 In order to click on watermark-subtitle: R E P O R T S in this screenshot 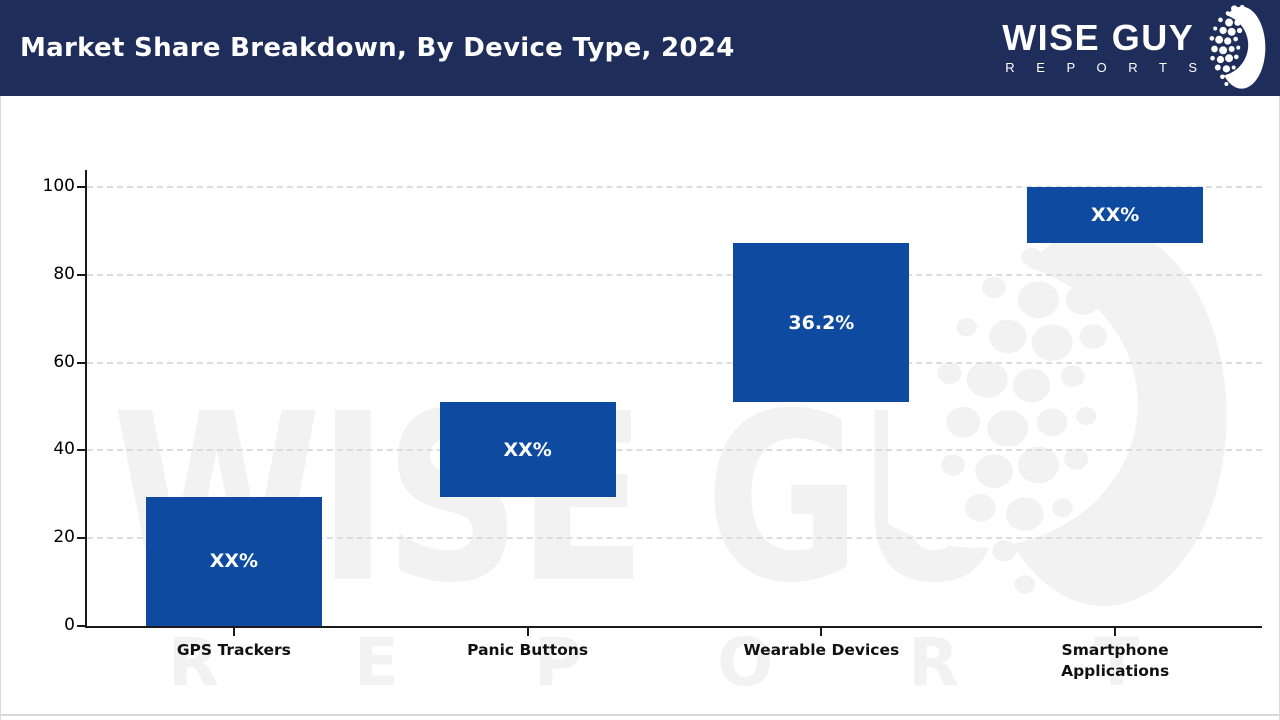, I will do `click(724, 662)`.